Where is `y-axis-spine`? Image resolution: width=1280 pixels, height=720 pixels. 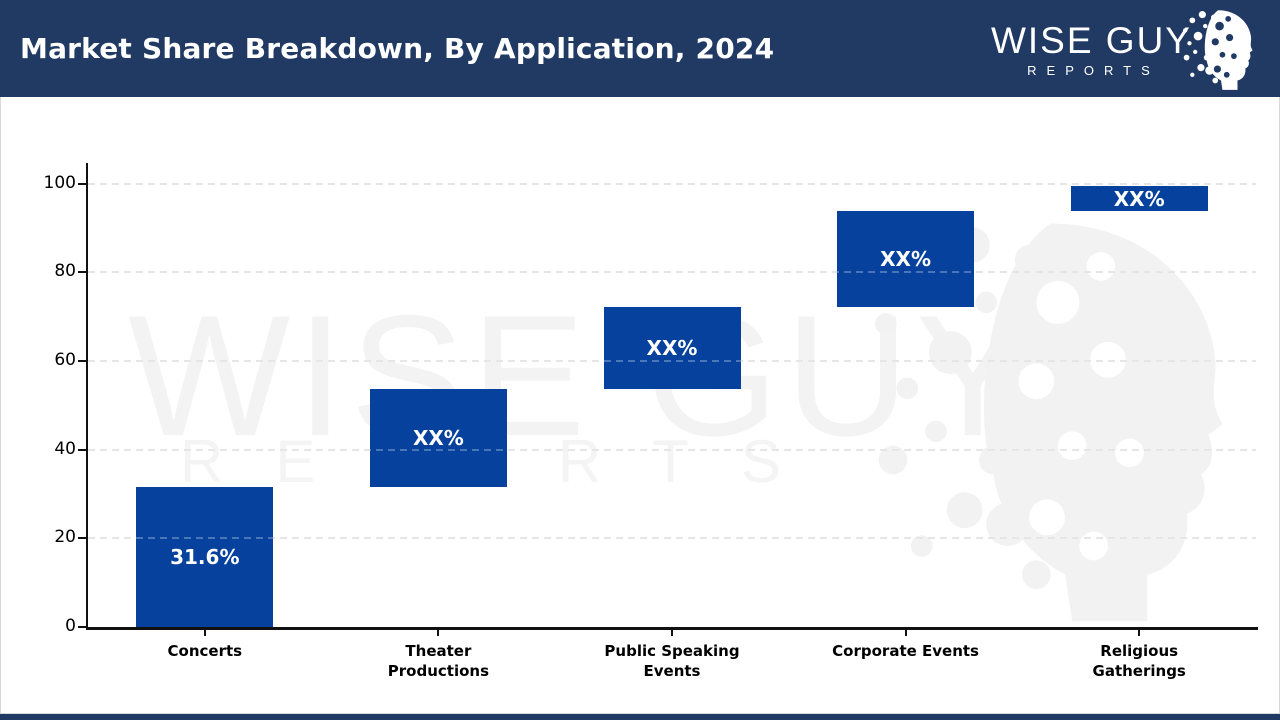
y-axis-spine is located at coordinates (87, 396).